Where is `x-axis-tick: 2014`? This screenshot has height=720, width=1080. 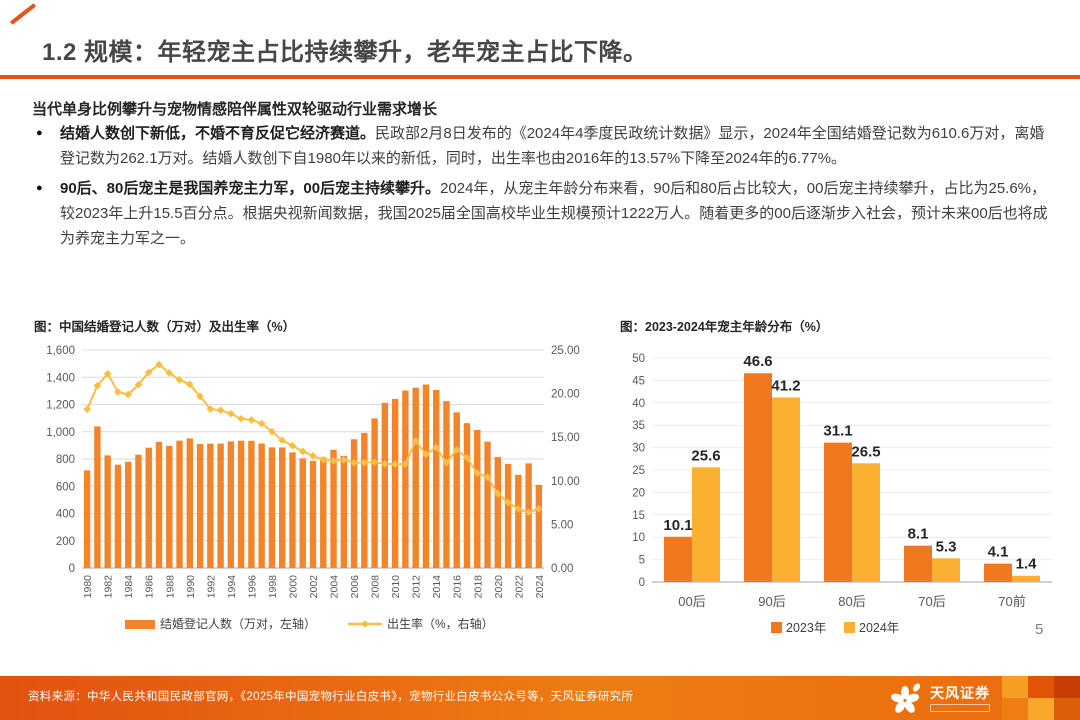 x-axis-tick: 2014 is located at coordinates (437, 587).